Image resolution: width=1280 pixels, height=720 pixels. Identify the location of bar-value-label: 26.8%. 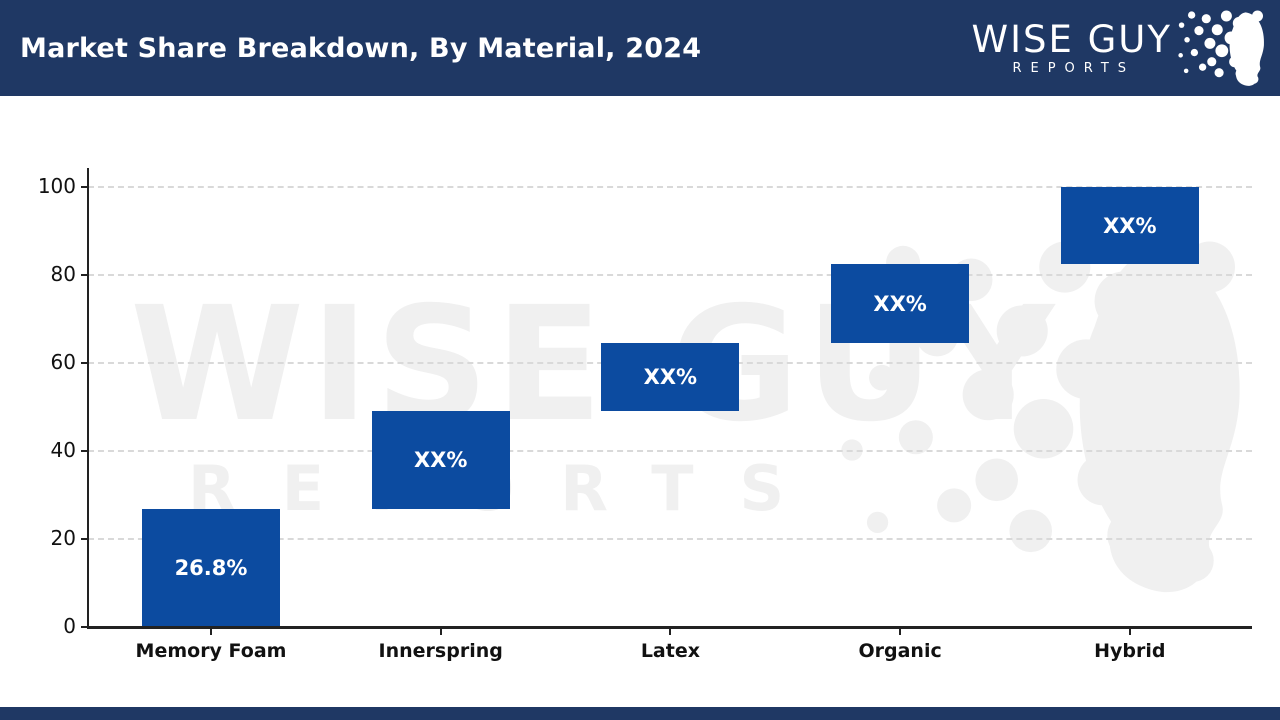
(211, 568).